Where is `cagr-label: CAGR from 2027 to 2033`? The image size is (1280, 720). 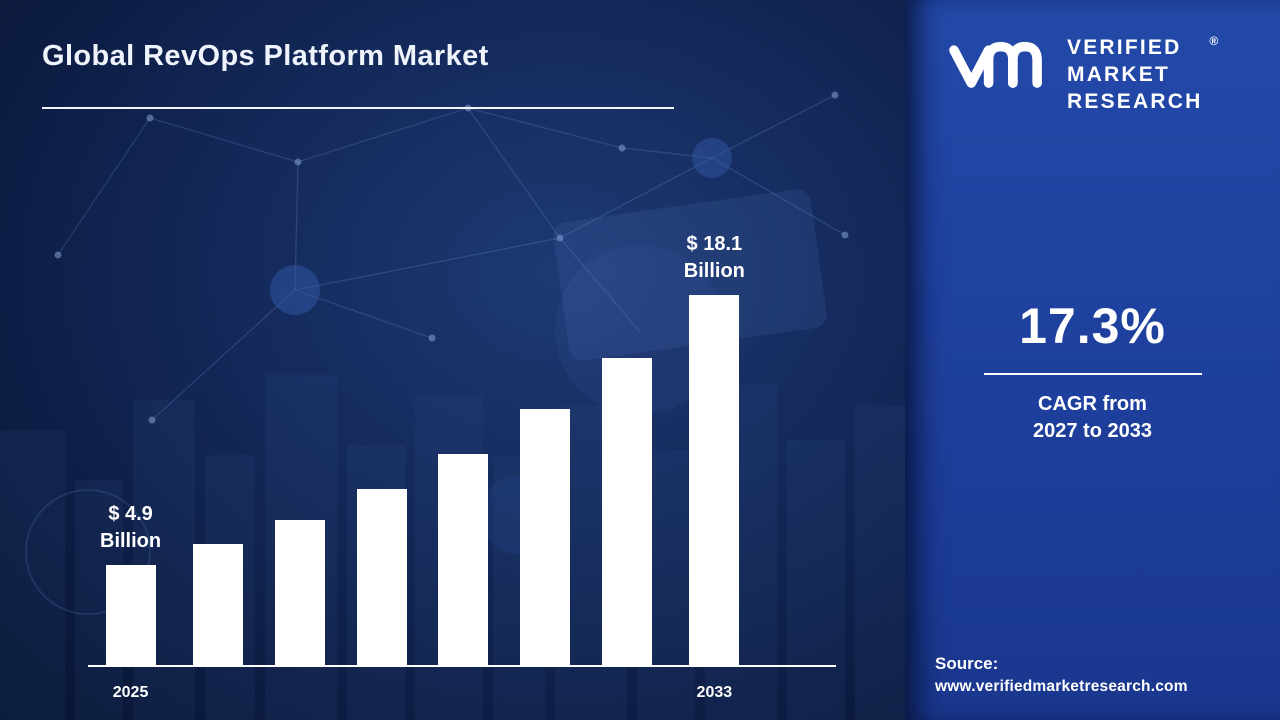
cagr-label: CAGR from 2027 to 2033 is located at coordinates (1092, 418).